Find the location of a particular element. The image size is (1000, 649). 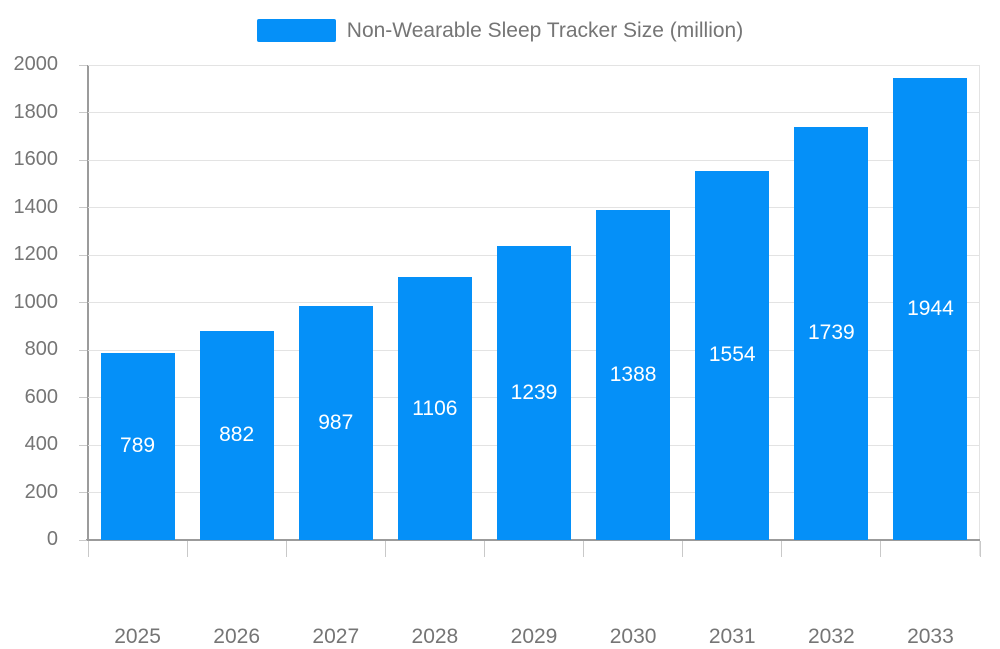

bar-2029 is located at coordinates (534, 392).